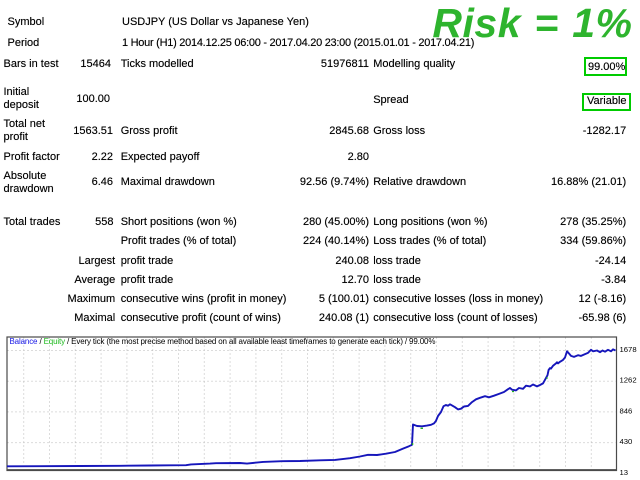  I want to click on svg-text: 1678, so click(628, 349).